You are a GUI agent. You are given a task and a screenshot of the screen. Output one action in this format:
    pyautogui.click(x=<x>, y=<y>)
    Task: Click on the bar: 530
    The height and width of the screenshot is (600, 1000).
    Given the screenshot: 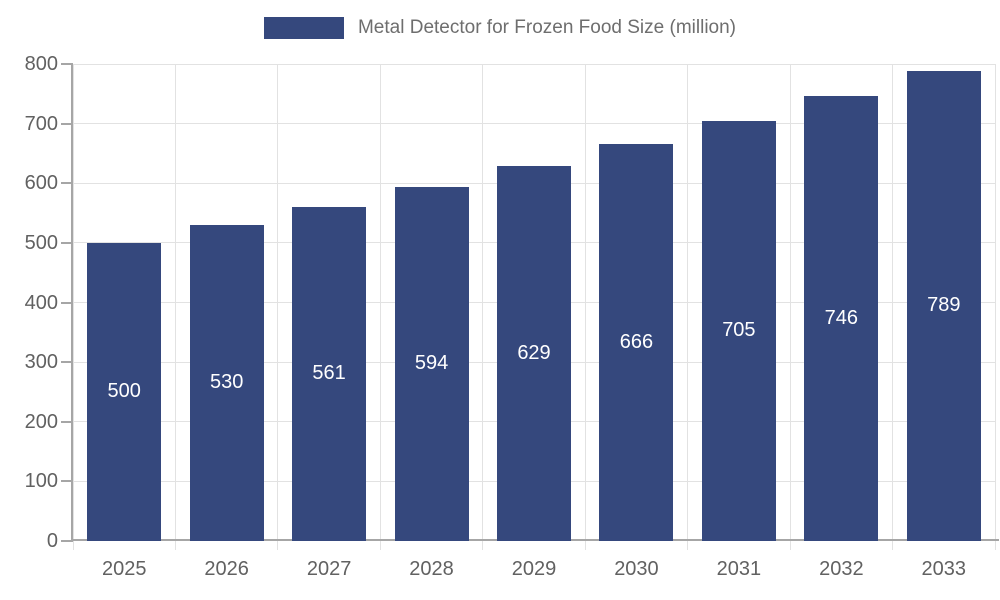 What is the action you would take?
    pyautogui.click(x=226, y=382)
    